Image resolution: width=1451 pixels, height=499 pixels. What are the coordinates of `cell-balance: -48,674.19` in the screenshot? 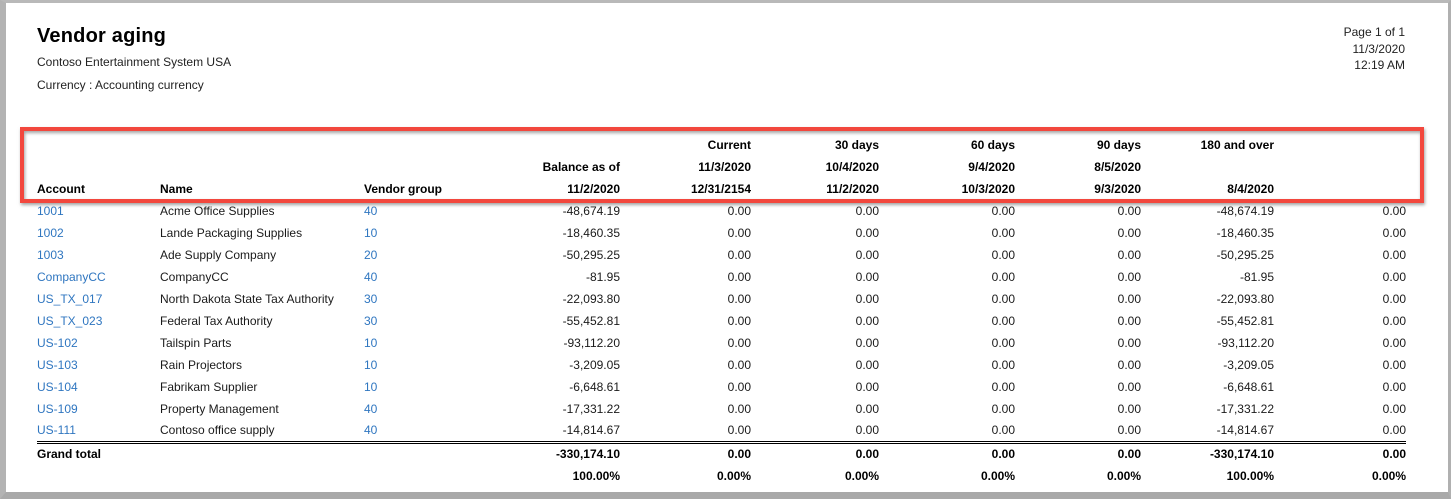 It's located at (591, 211).